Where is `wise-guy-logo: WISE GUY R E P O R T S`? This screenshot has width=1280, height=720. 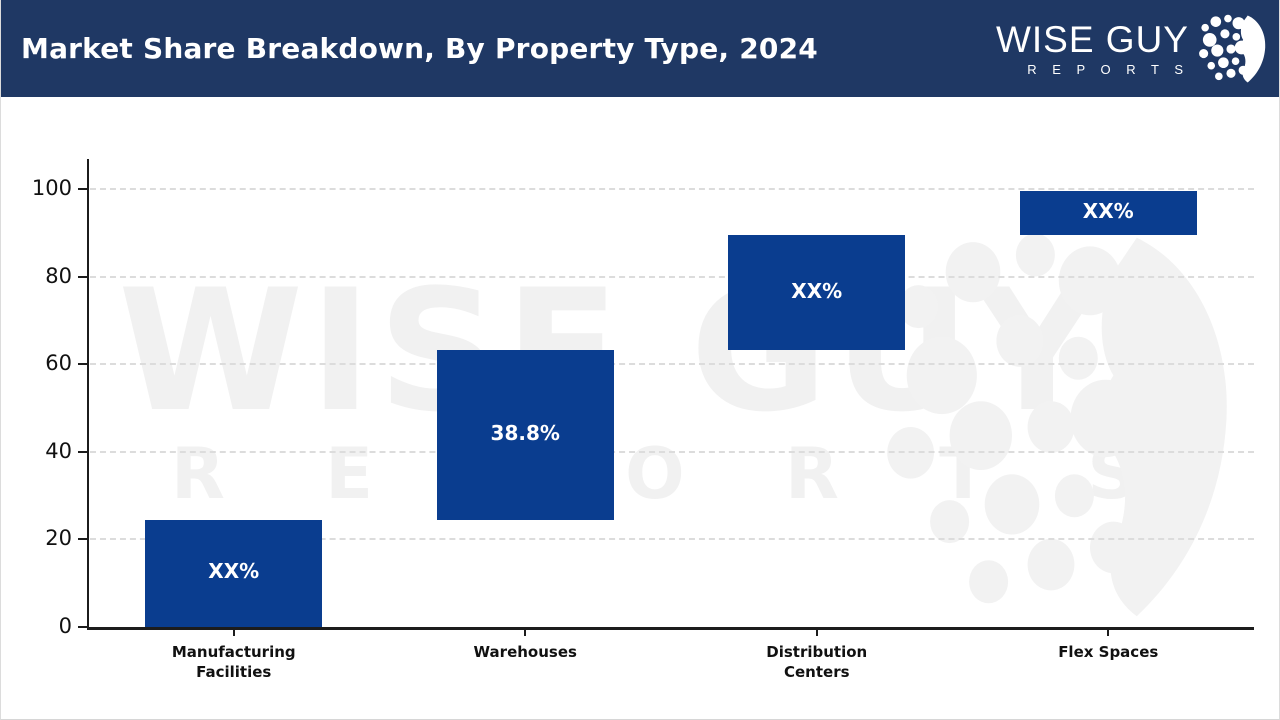
wise-guy-logo: WISE GUY R E P O R T S is located at coordinates (1132, 49).